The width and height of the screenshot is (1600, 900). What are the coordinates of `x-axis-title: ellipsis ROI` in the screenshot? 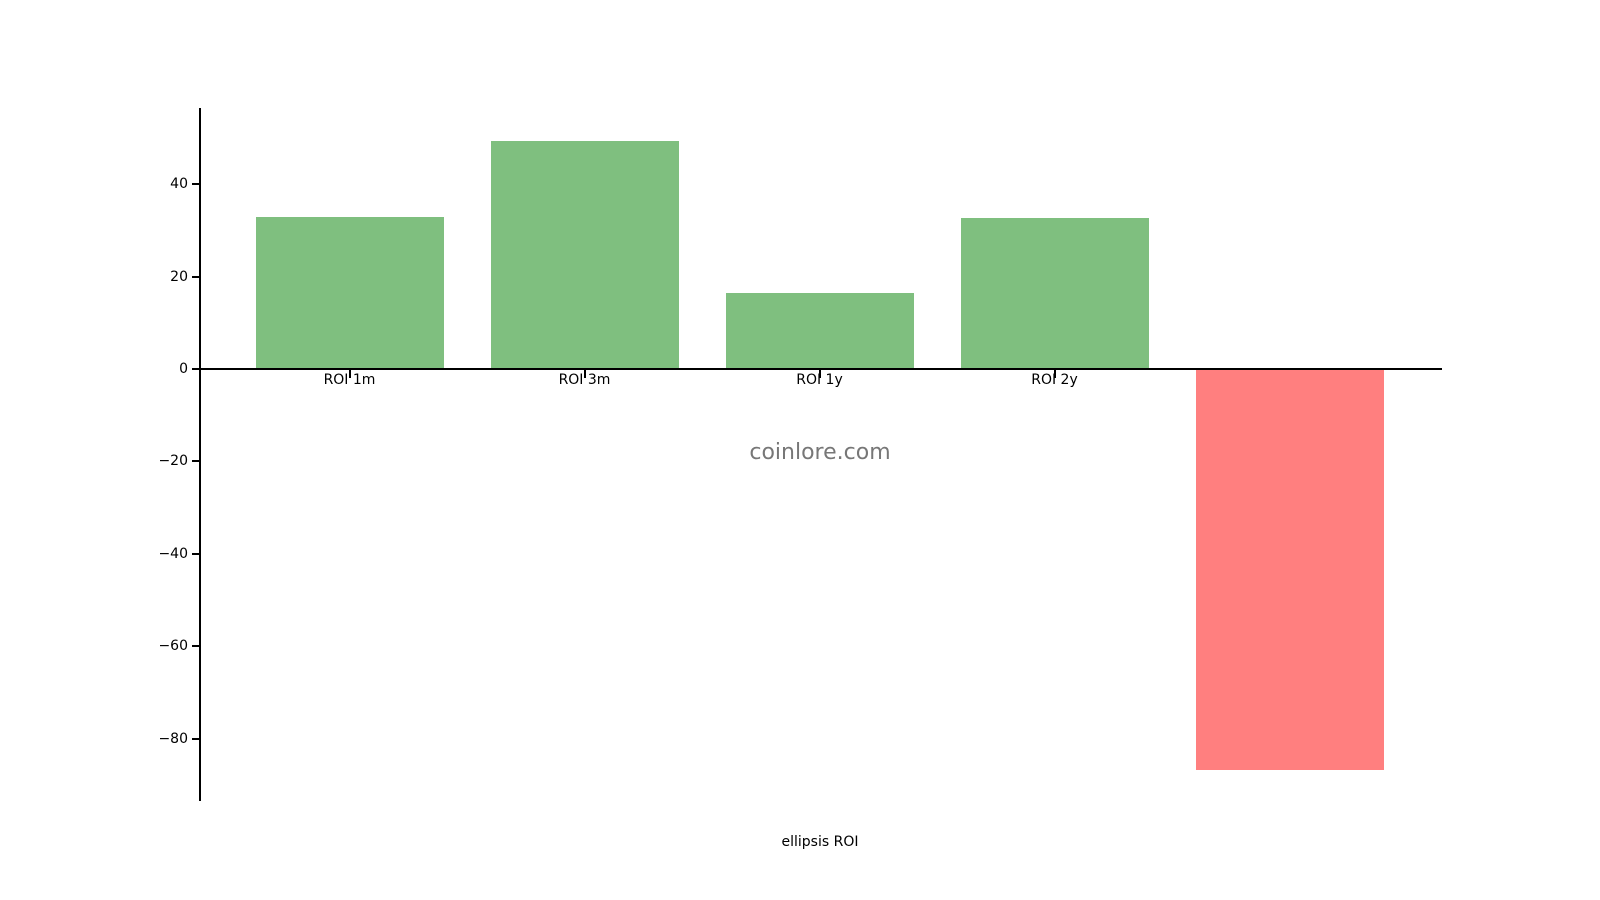 It's located at (820, 842).